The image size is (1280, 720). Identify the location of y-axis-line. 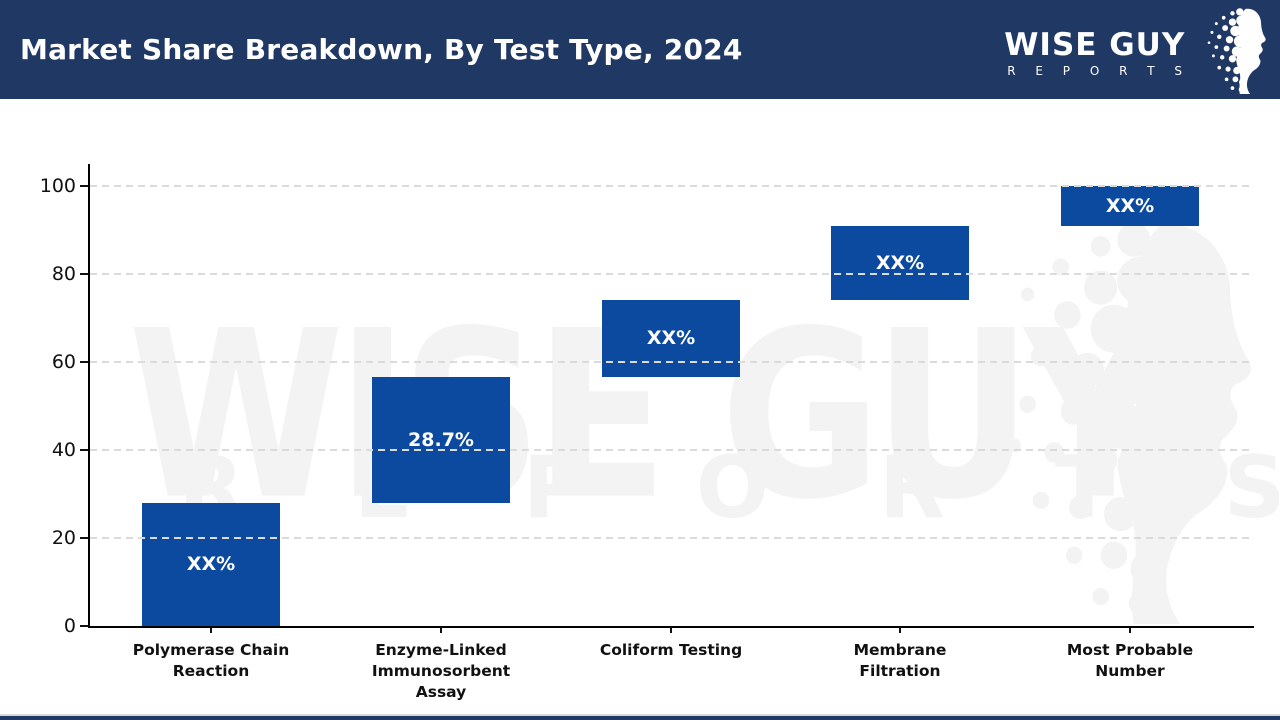
(89, 396).